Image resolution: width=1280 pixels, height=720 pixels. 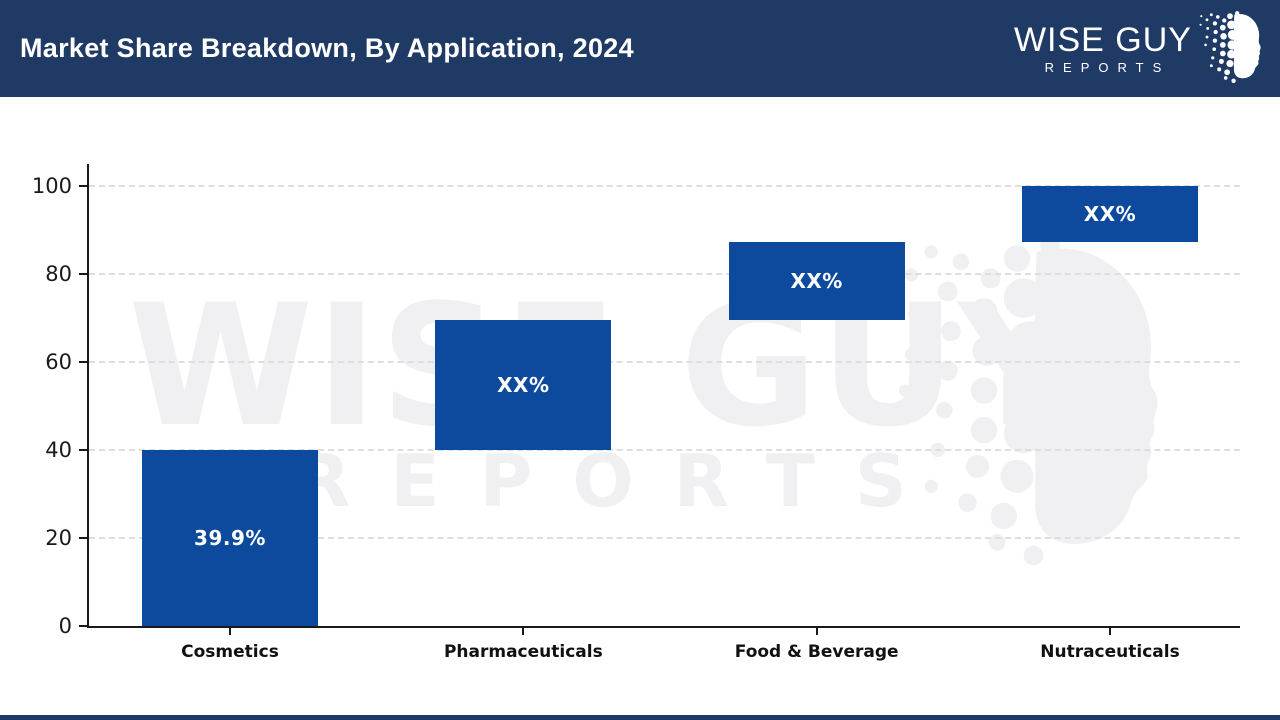 What do you see at coordinates (88, 396) in the screenshot?
I see `y-axis-line` at bounding box center [88, 396].